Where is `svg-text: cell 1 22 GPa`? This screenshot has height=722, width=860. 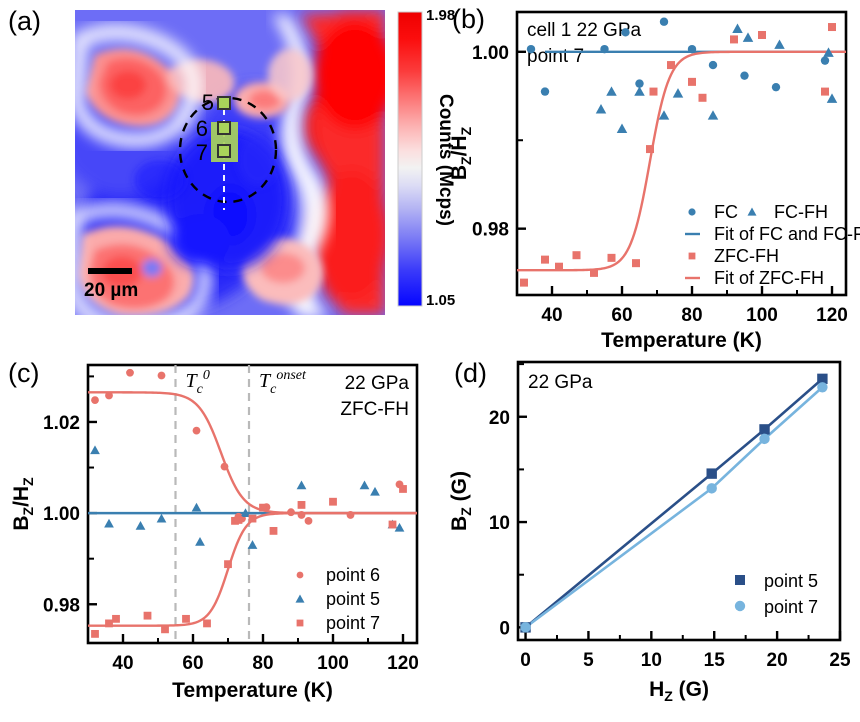 svg-text: cell 1 22 GPa is located at coordinates (584, 30).